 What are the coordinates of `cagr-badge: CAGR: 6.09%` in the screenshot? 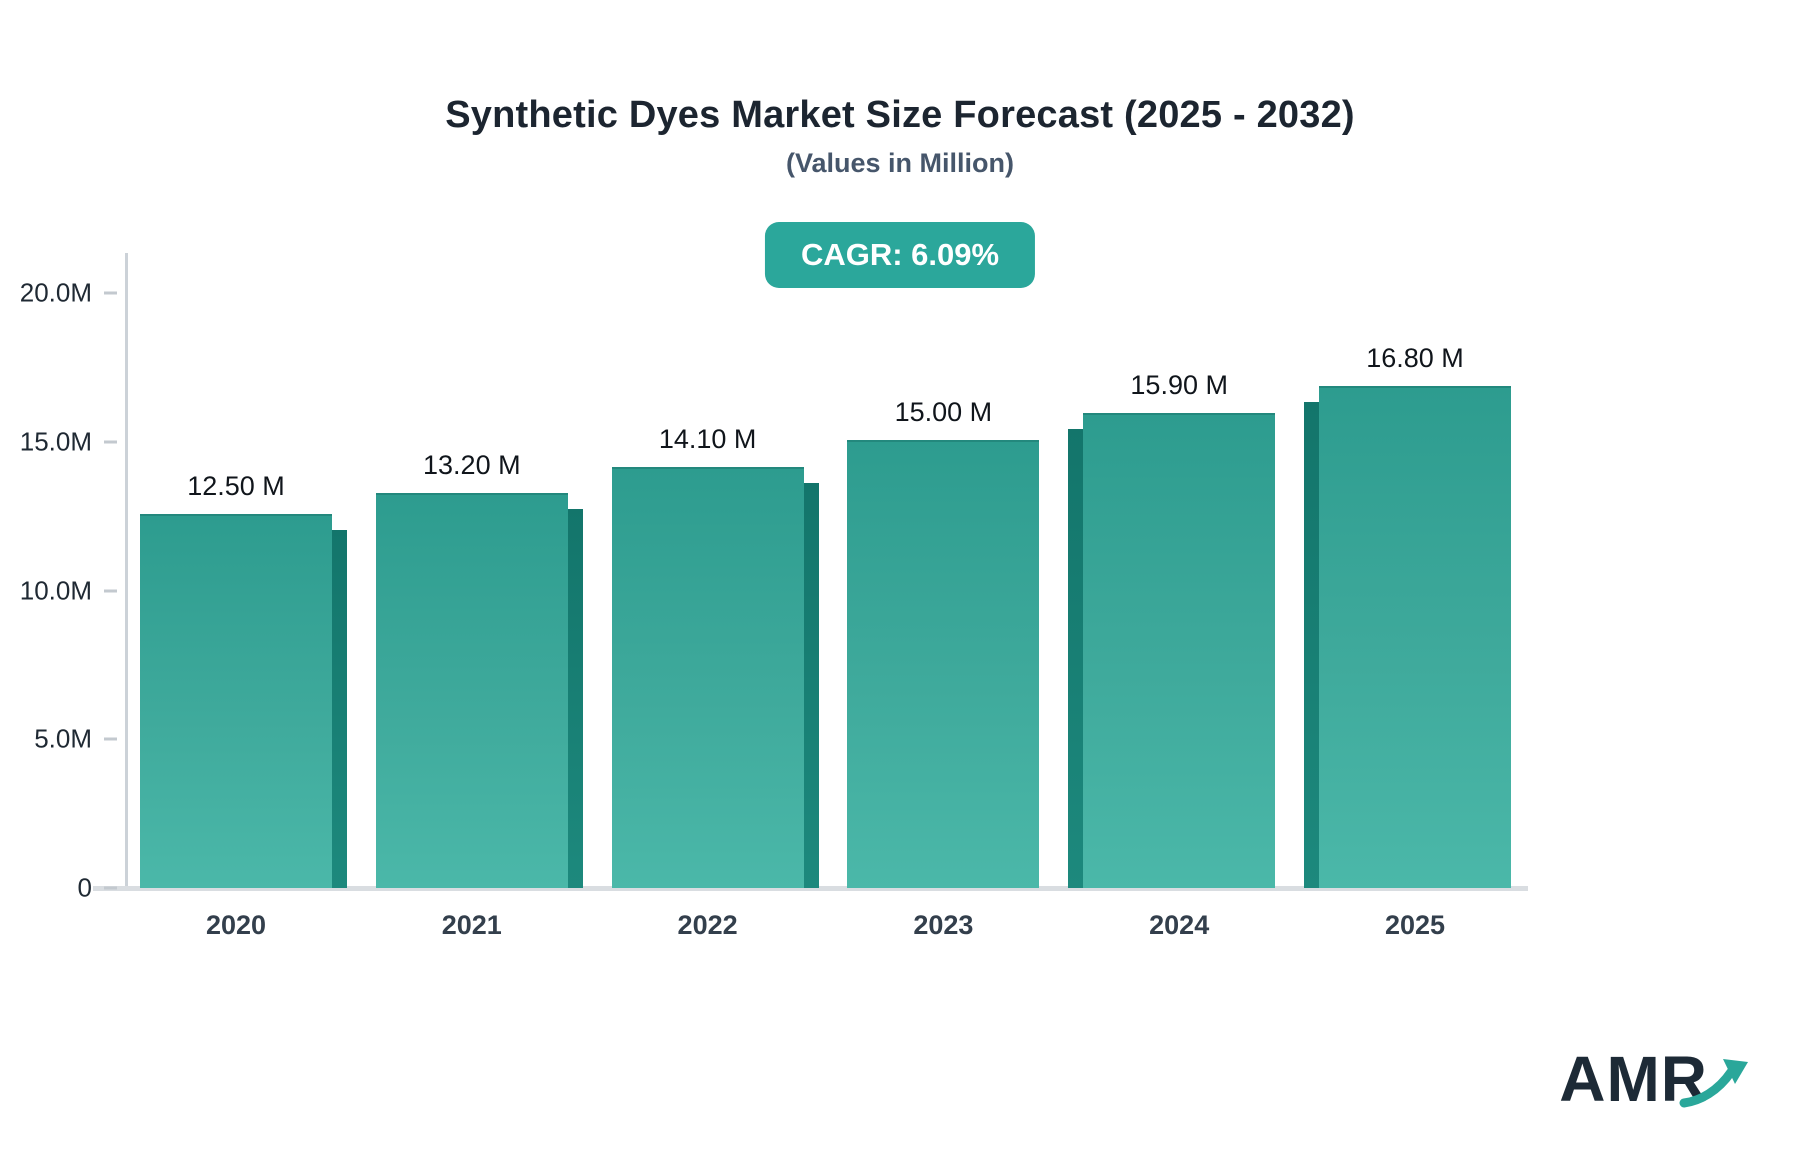 It's located at (900, 255).